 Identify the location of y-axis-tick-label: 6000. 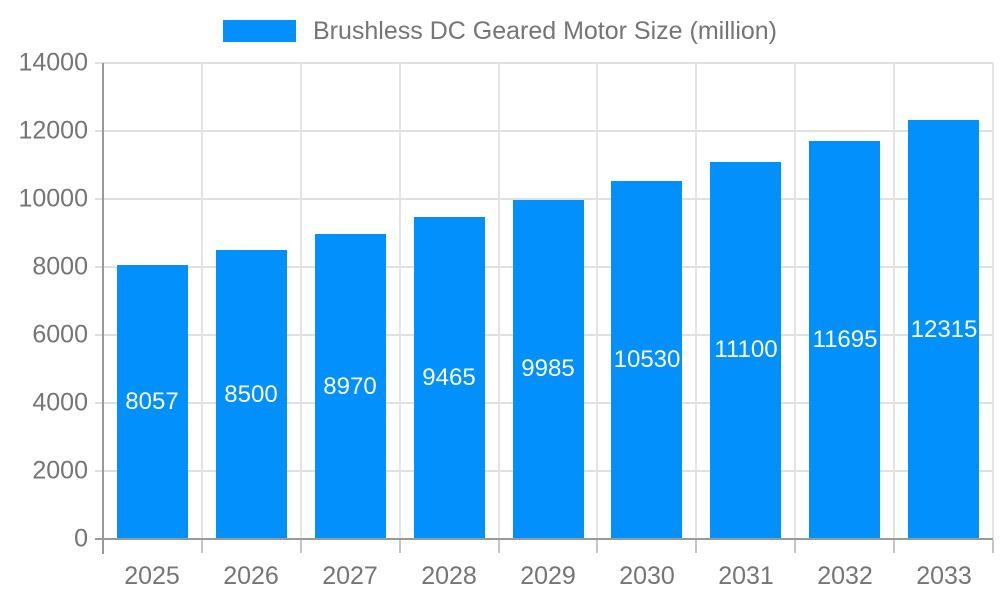
(60, 334).